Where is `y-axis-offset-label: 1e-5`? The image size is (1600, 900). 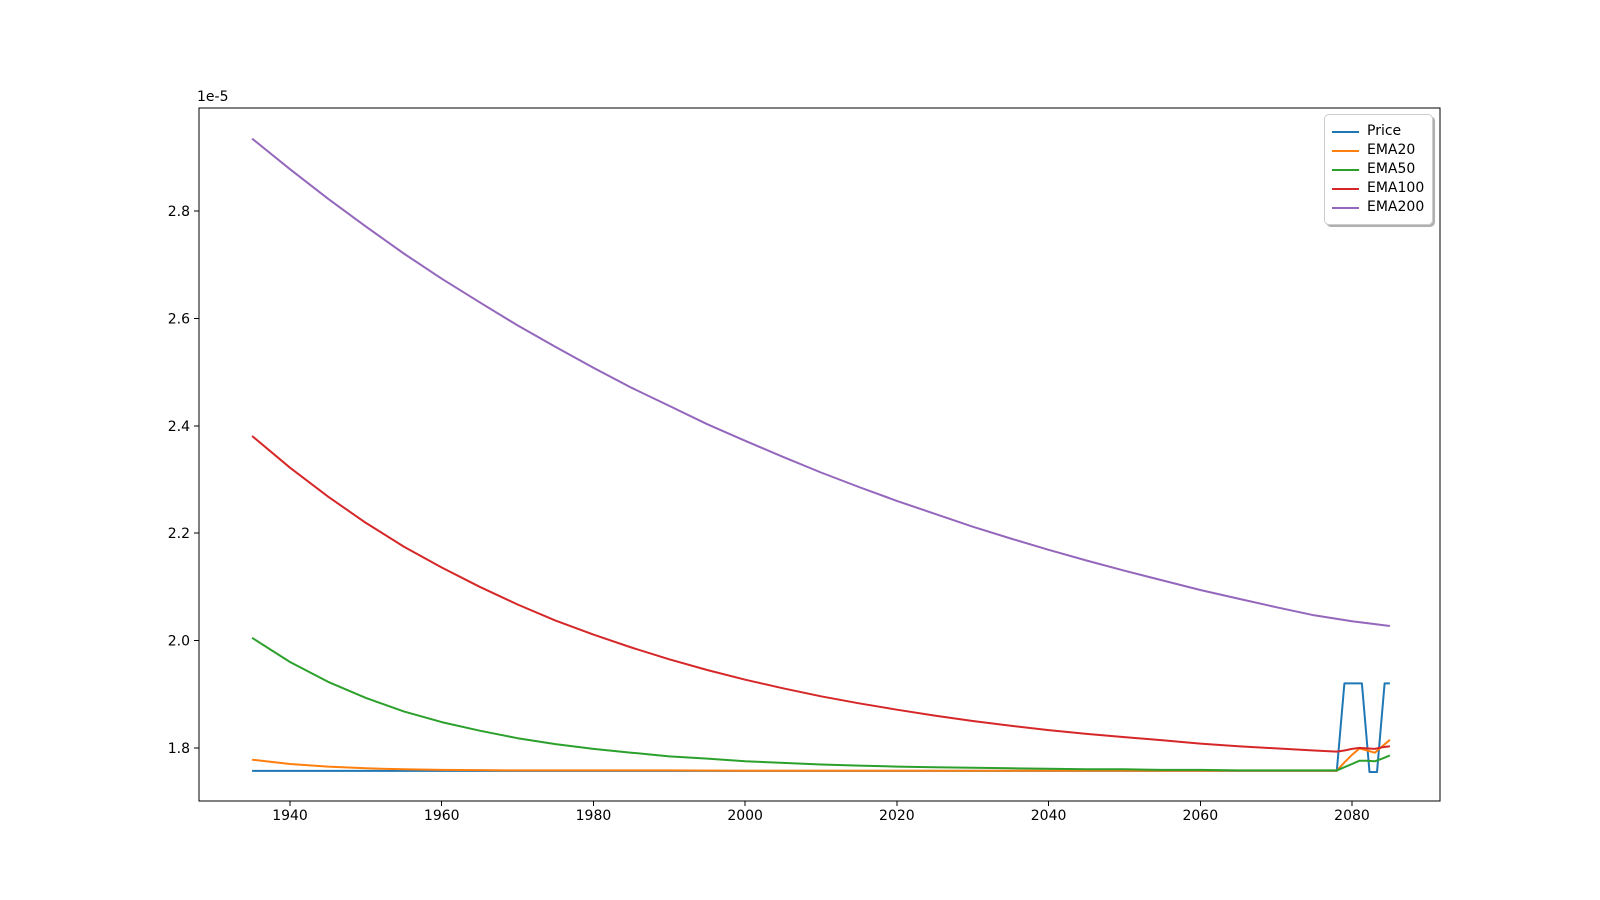 y-axis-offset-label: 1e-5 is located at coordinates (213, 97).